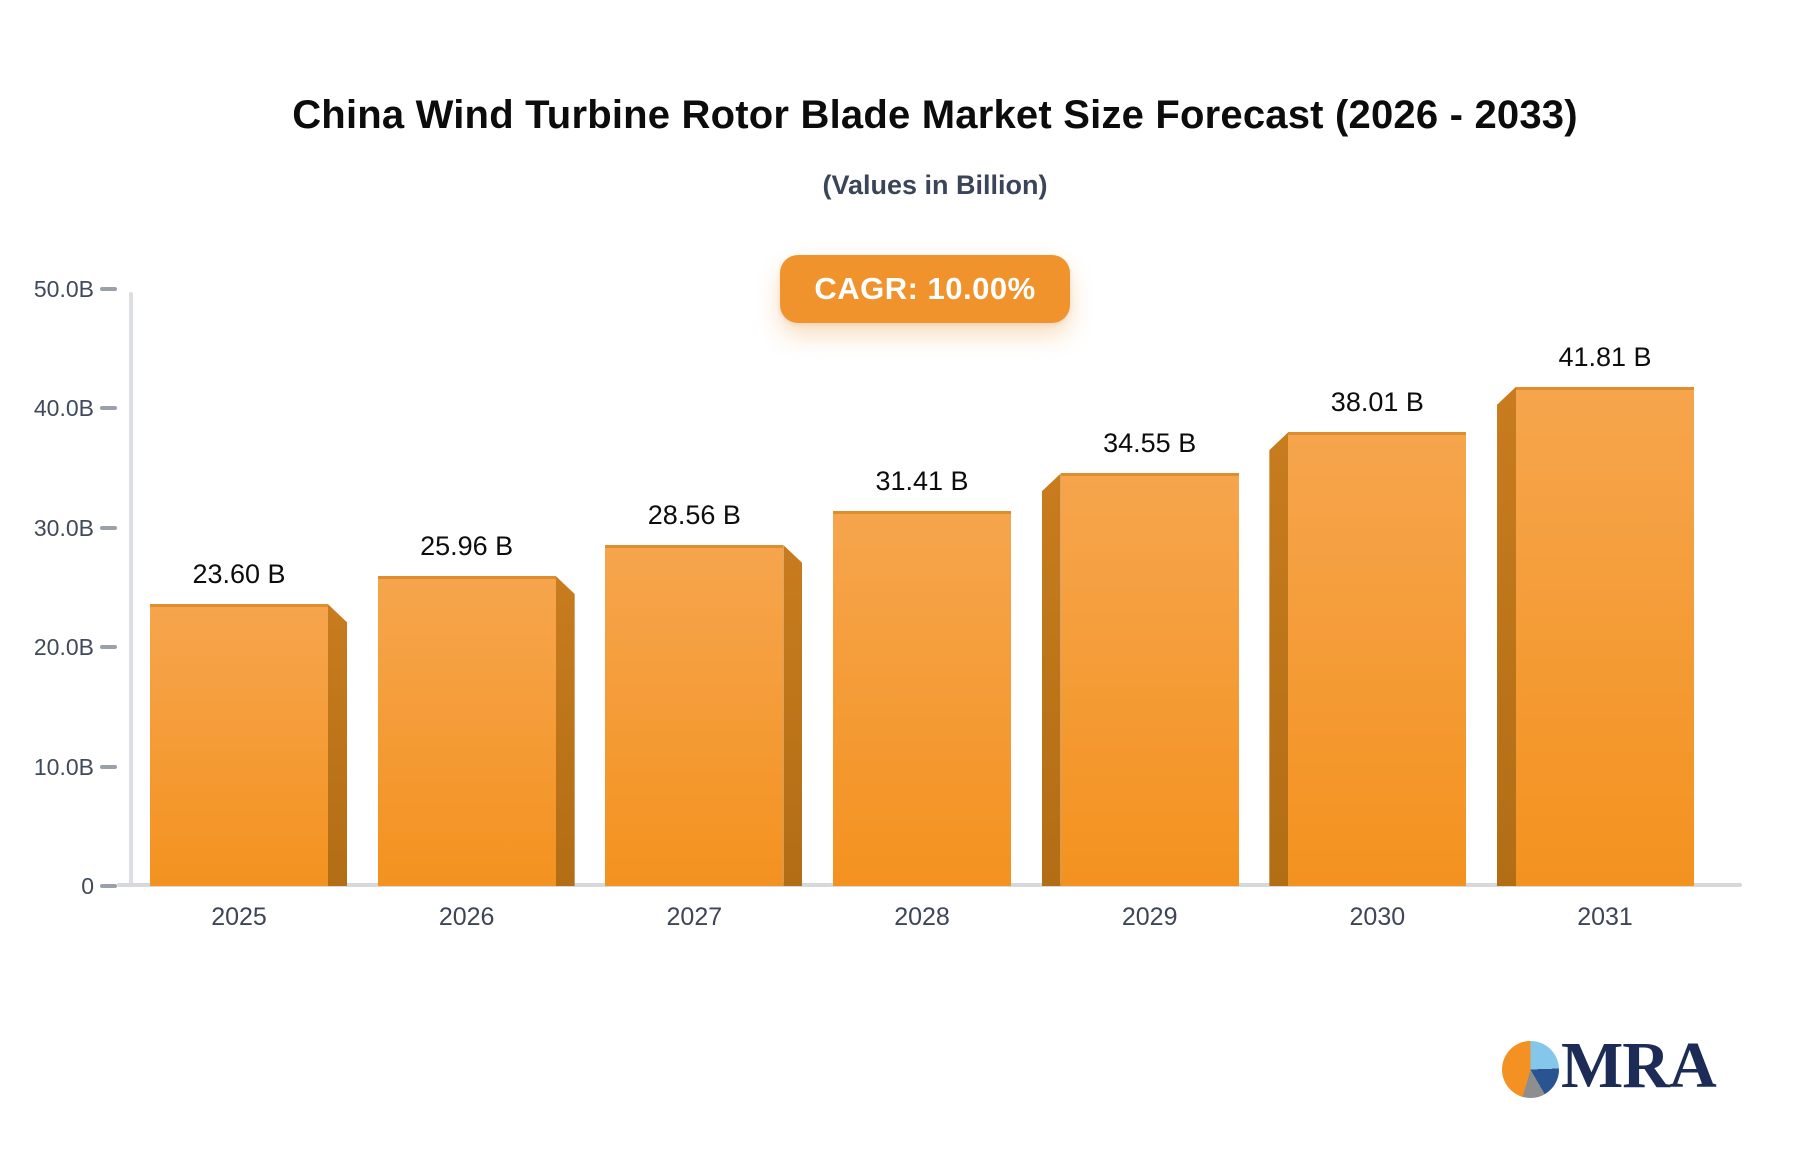 The height and width of the screenshot is (1156, 1800). What do you see at coordinates (1377, 659) in the screenshot?
I see `bar-2030` at bounding box center [1377, 659].